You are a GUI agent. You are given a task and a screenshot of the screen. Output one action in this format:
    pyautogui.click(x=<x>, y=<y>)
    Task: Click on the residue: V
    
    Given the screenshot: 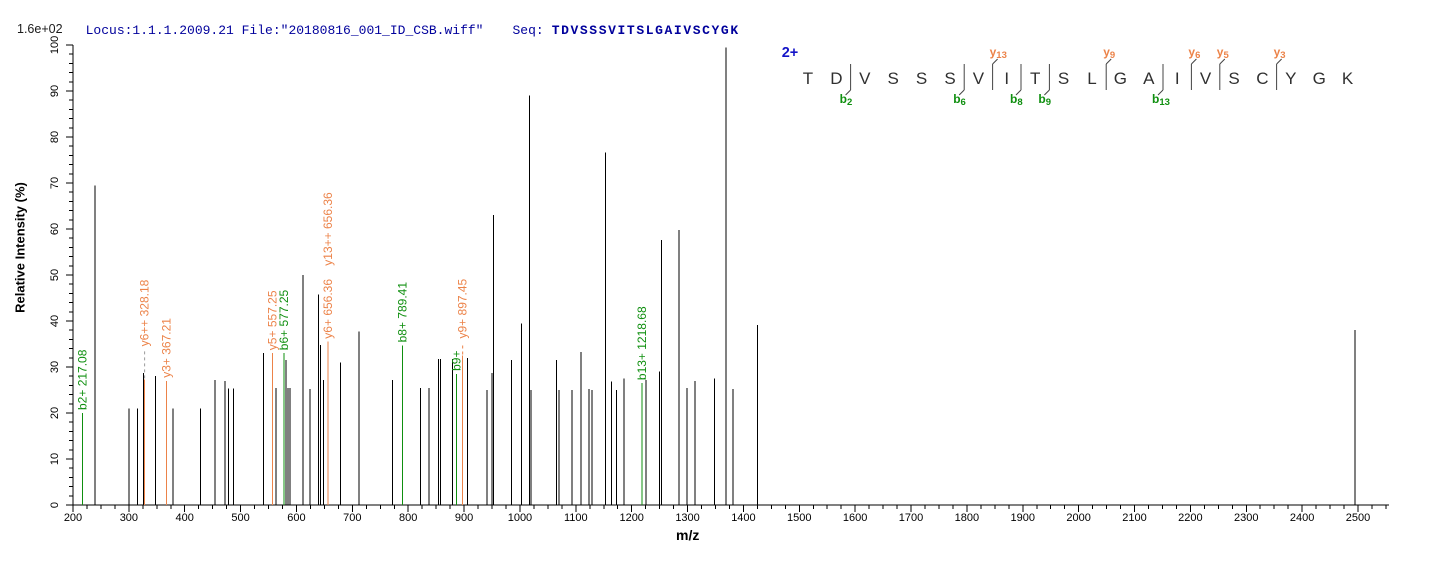 What is the action you would take?
    pyautogui.click(x=979, y=78)
    